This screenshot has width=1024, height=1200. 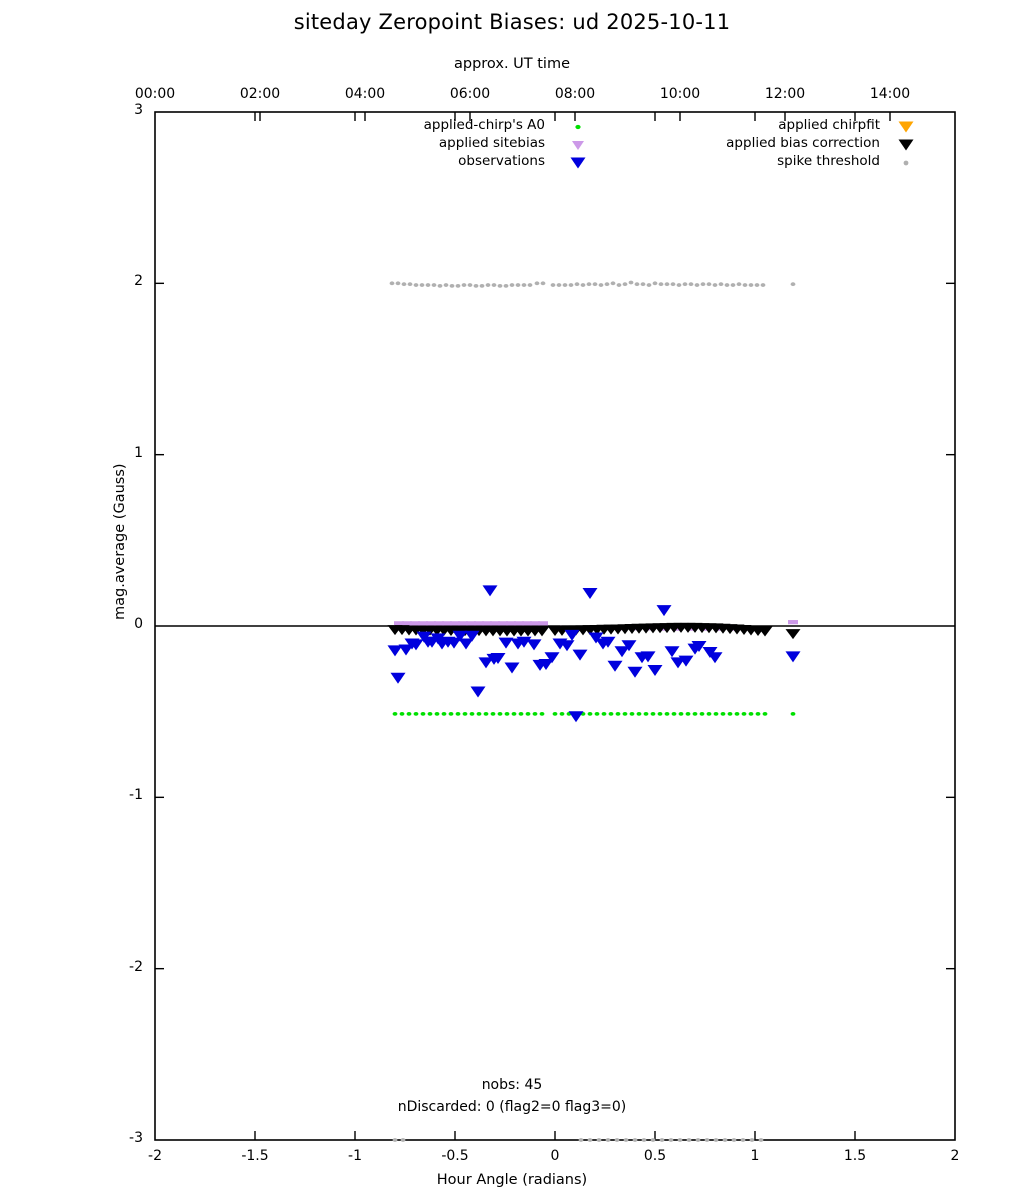 What do you see at coordinates (138, 624) in the screenshot?
I see `y-tick-label: 0` at bounding box center [138, 624].